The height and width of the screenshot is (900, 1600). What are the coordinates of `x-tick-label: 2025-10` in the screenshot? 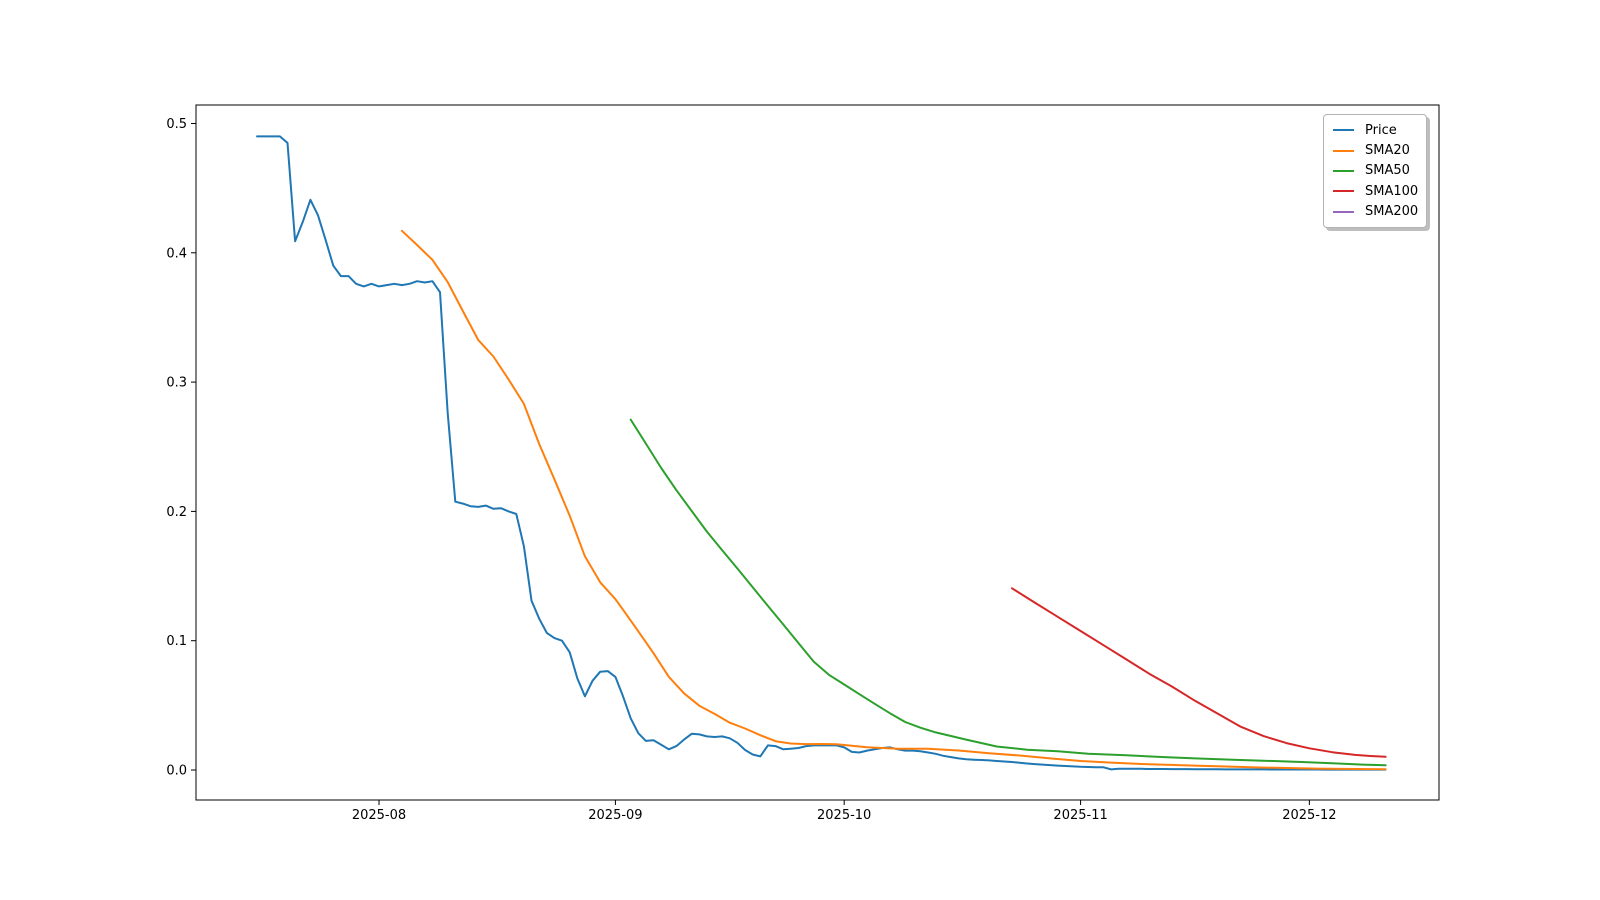 It's located at (844, 815).